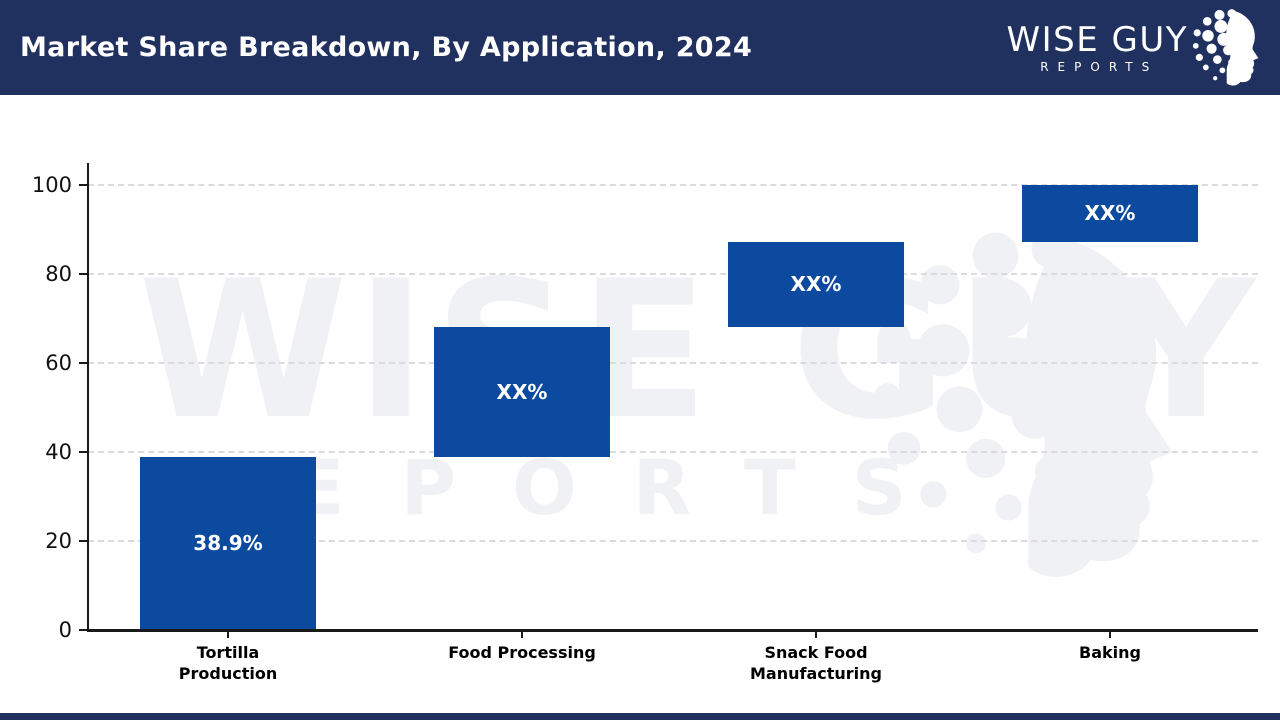  I want to click on bar-value-label-baking: XX%, so click(1110, 213).